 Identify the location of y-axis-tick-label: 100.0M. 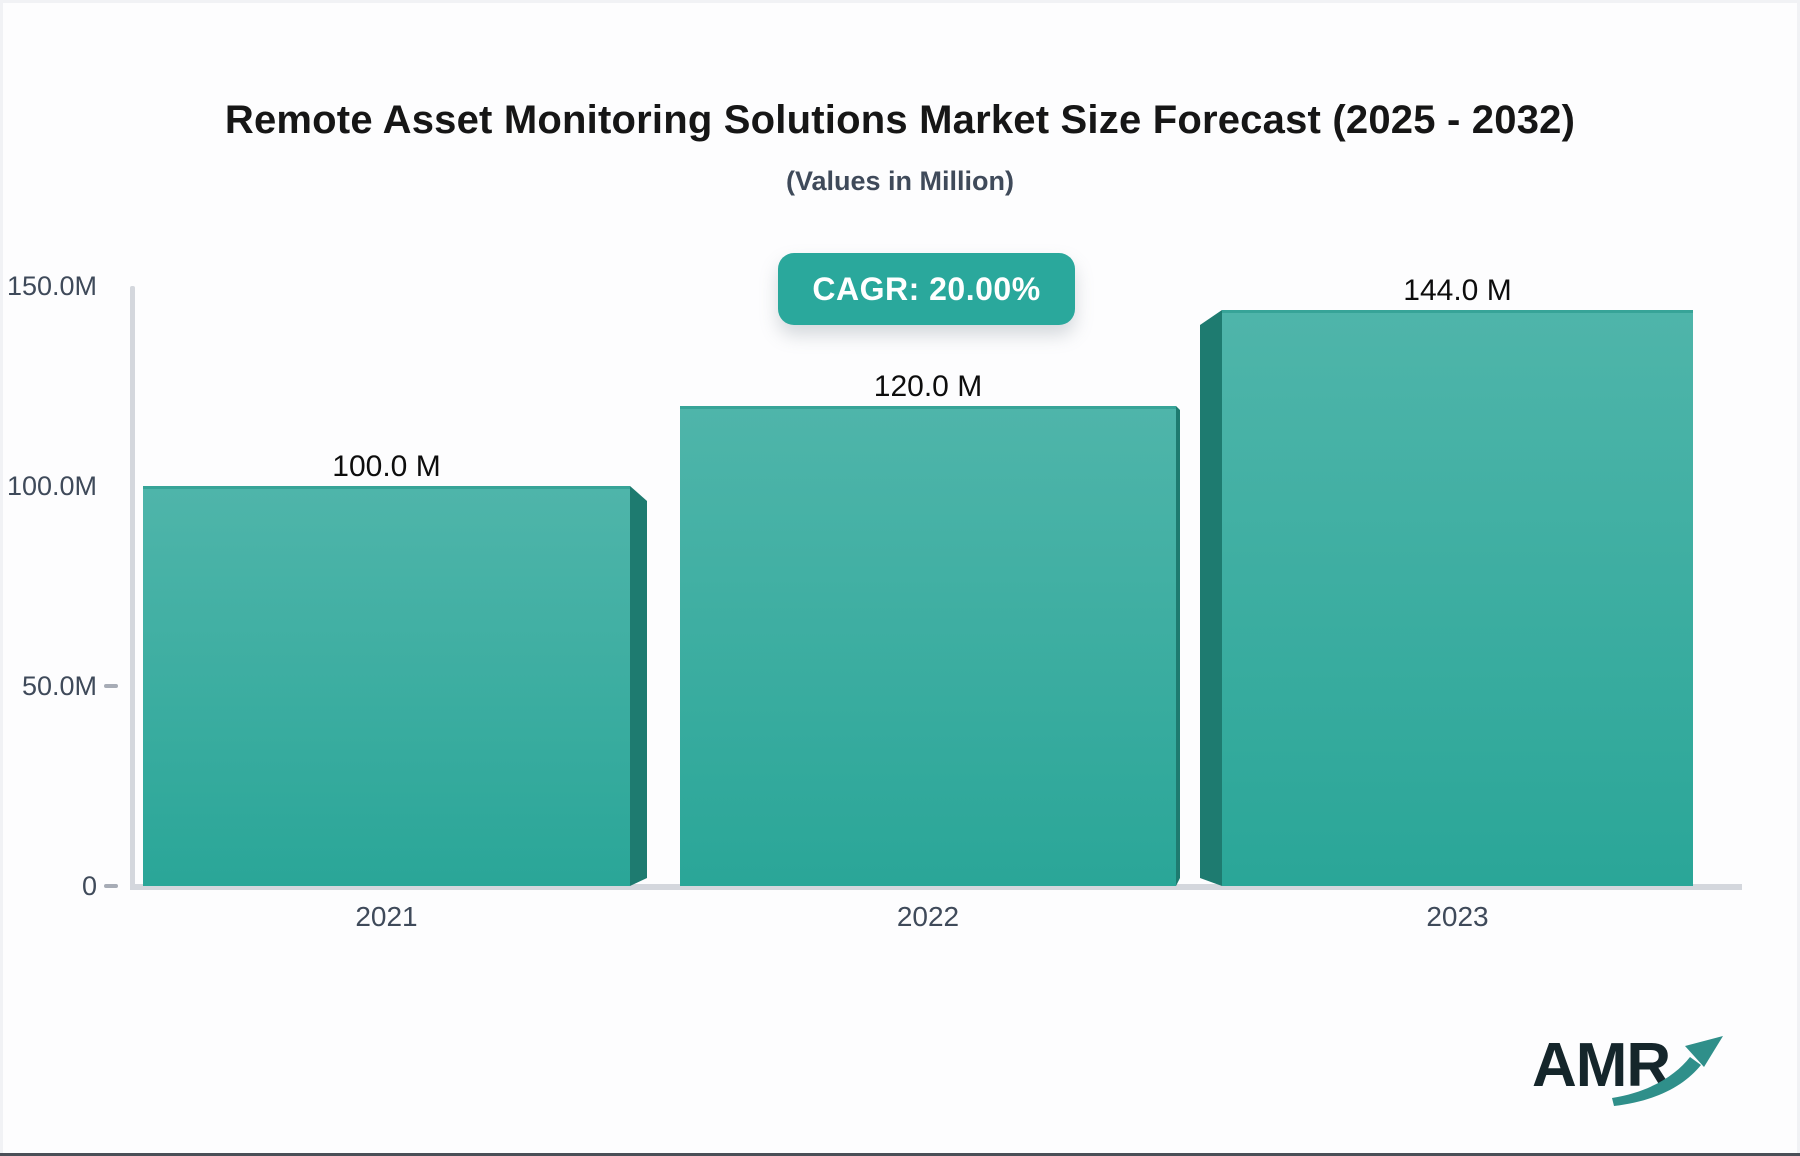
(52, 486).